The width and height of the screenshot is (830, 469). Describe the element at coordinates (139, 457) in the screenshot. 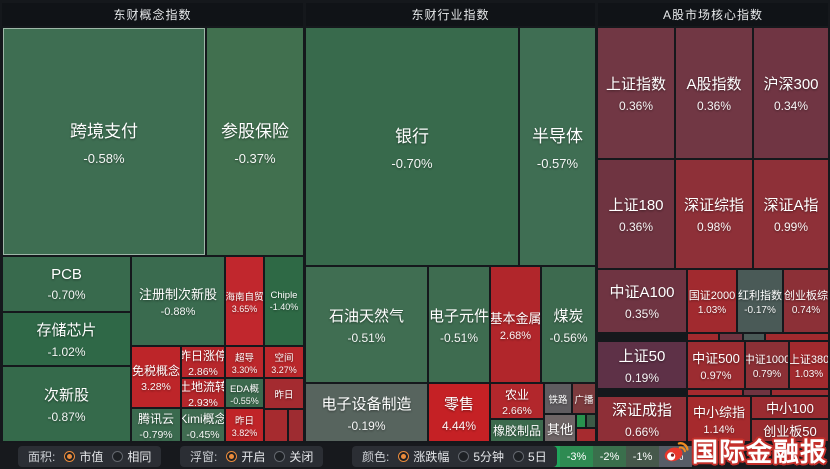

I see `radio-label: 相同` at that location.